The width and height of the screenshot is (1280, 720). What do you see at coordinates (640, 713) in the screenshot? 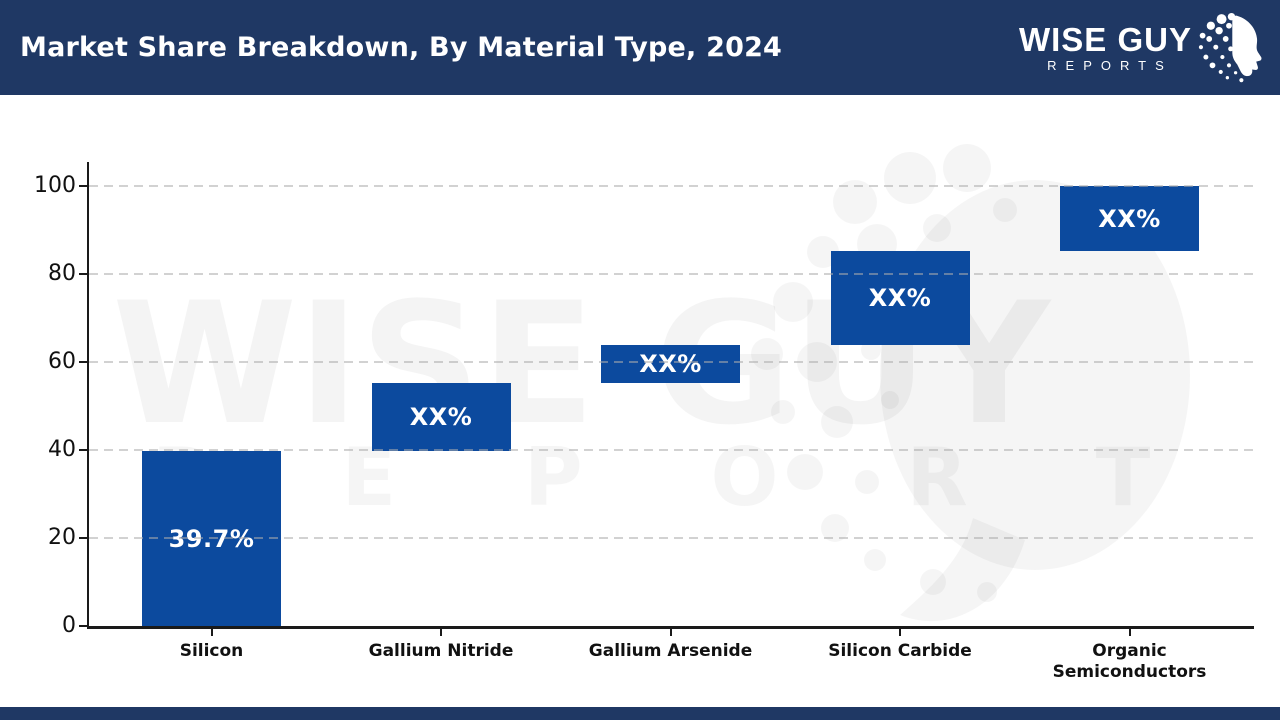
I see `footer-bar` at bounding box center [640, 713].